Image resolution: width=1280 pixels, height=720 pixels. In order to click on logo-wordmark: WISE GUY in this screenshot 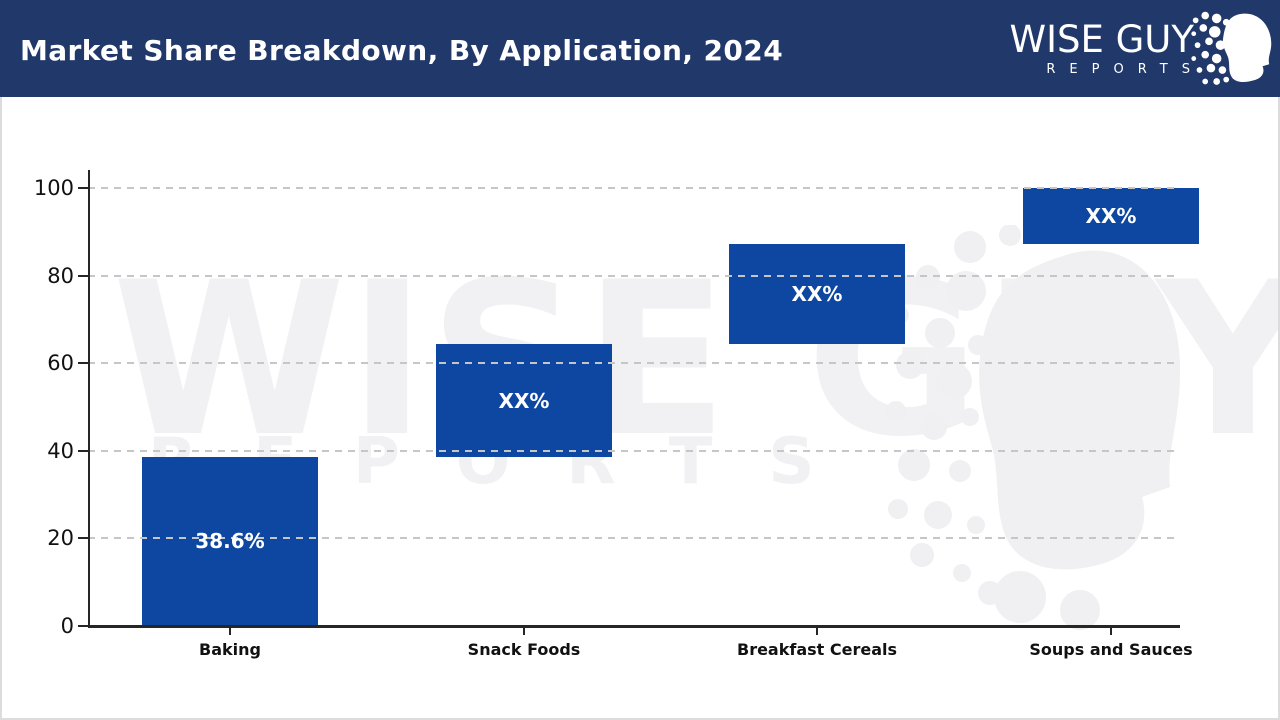, I will do `click(1101, 39)`.